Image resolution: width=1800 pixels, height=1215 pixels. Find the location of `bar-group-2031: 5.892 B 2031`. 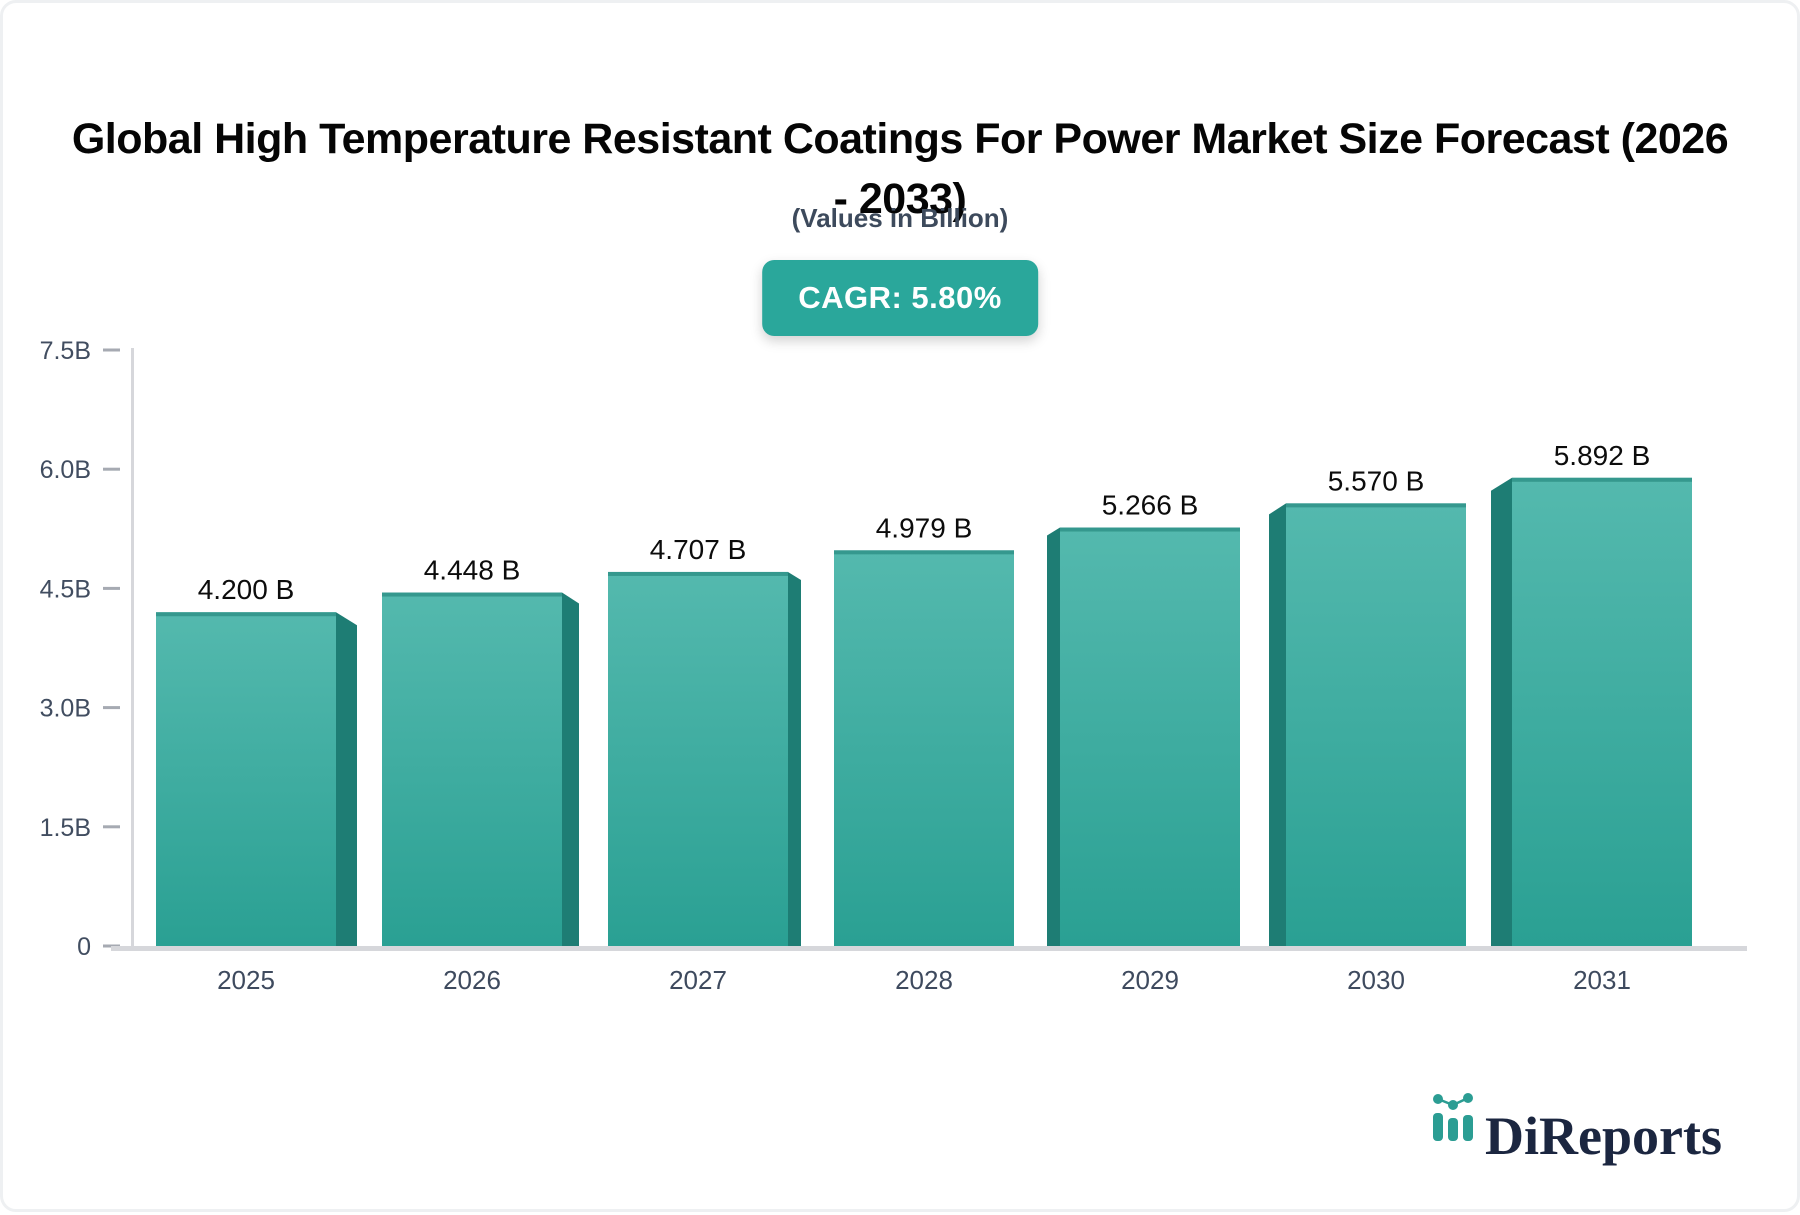

bar-group-2031: 5.892 B 2031 is located at coordinates (1591, 717).